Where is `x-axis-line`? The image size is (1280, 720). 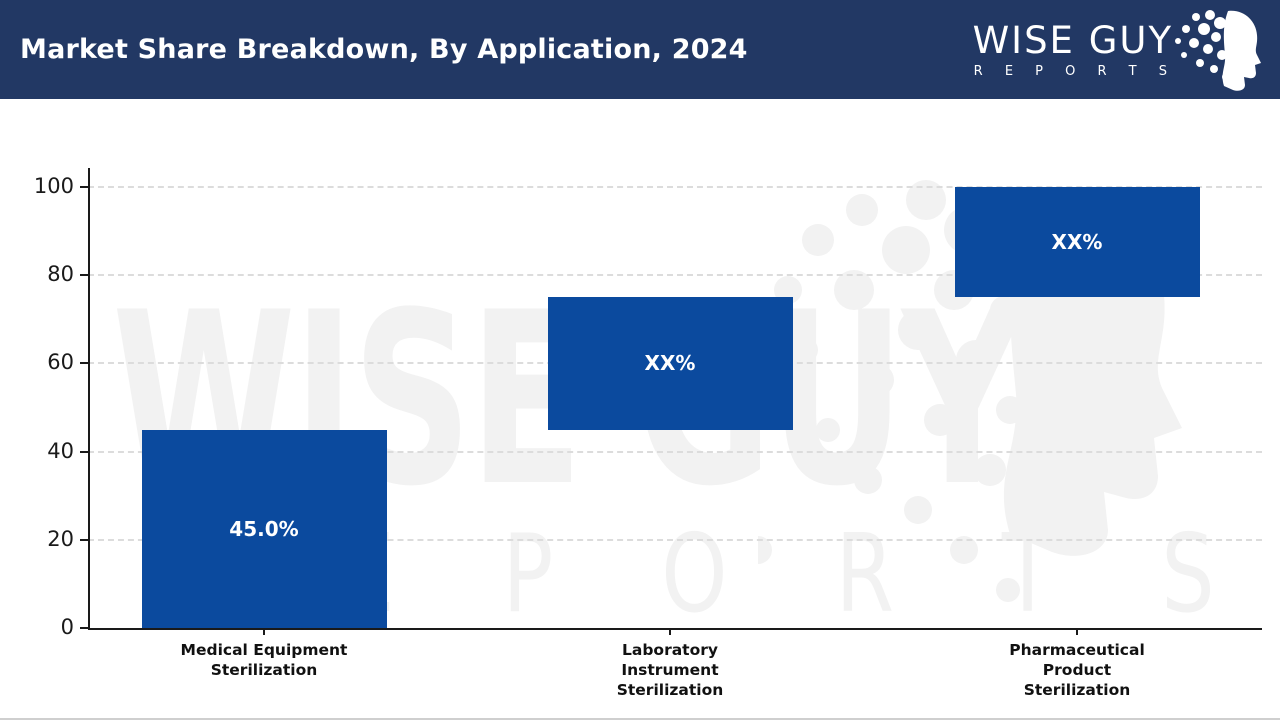
x-axis-line is located at coordinates (675, 629).